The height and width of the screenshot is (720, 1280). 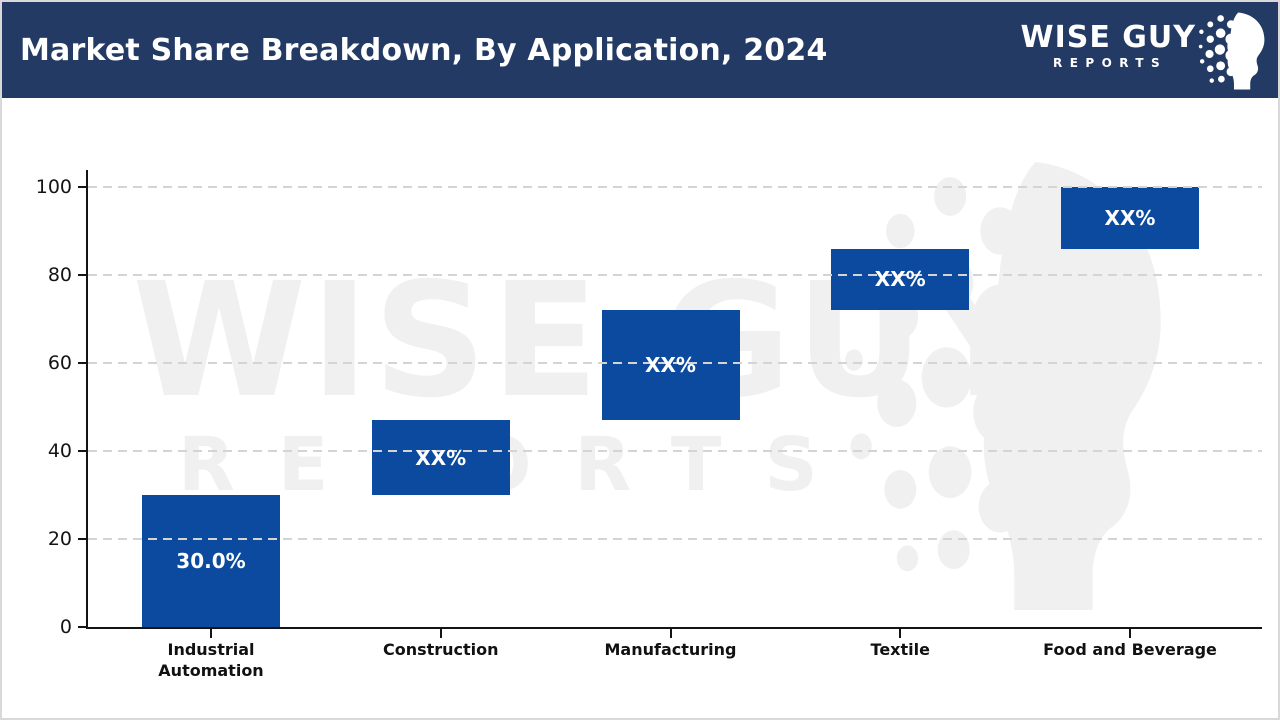 What do you see at coordinates (1231, 51) in the screenshot?
I see `brand-face-icon` at bounding box center [1231, 51].